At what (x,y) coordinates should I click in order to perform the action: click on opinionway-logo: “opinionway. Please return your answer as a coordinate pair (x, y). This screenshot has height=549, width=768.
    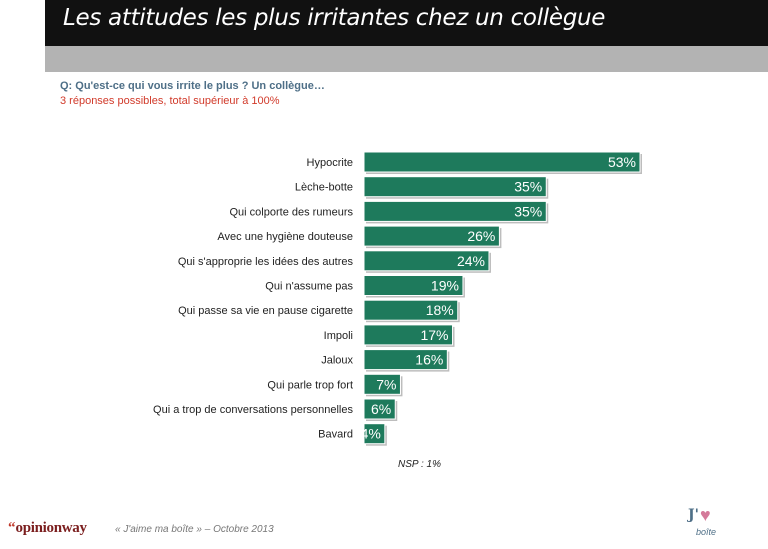
    Looking at the image, I should click on (47, 528).